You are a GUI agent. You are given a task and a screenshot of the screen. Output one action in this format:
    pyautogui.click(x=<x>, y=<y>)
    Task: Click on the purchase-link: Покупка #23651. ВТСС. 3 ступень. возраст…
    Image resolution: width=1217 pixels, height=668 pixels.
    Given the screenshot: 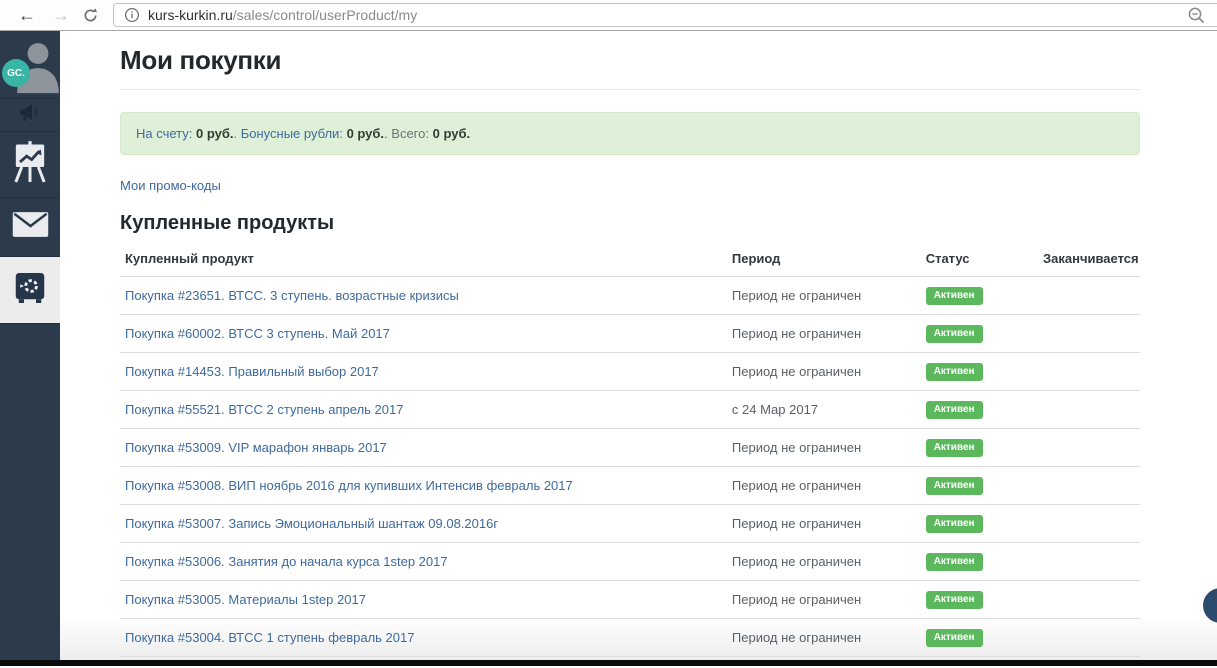 What is the action you would take?
    pyautogui.click(x=292, y=295)
    